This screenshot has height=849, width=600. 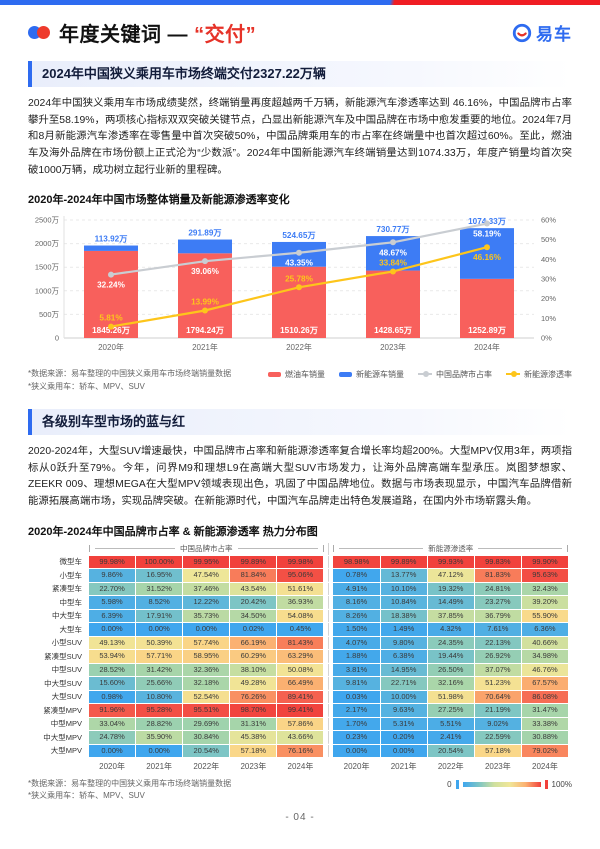 What do you see at coordinates (544, 724) in the screenshot?
I see `heatmap-cell: 33.38%` at bounding box center [544, 724].